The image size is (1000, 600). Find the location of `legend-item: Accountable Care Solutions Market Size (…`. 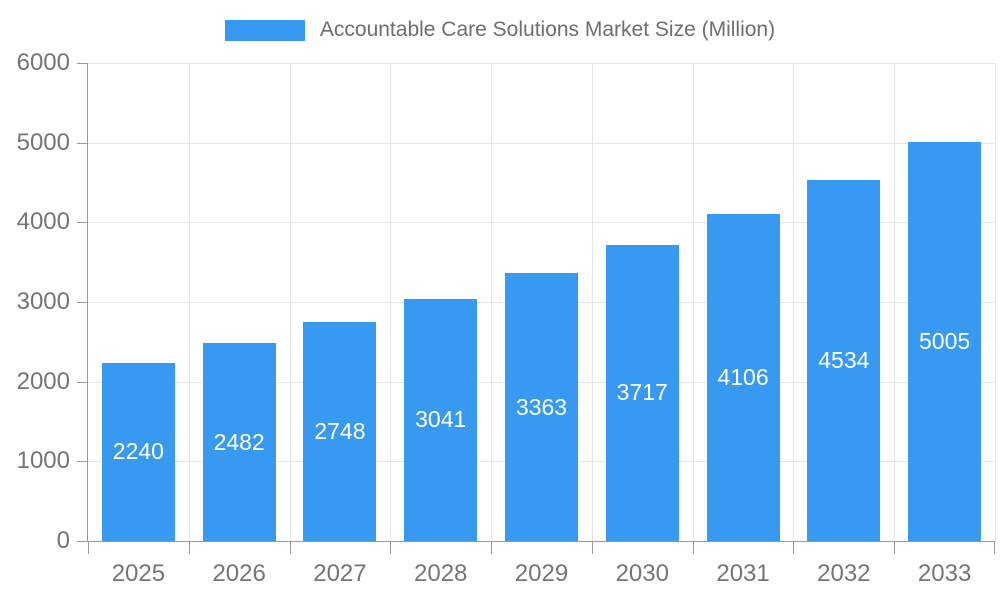

legend-item: Accountable Care Solutions Market Size (… is located at coordinates (500, 30).